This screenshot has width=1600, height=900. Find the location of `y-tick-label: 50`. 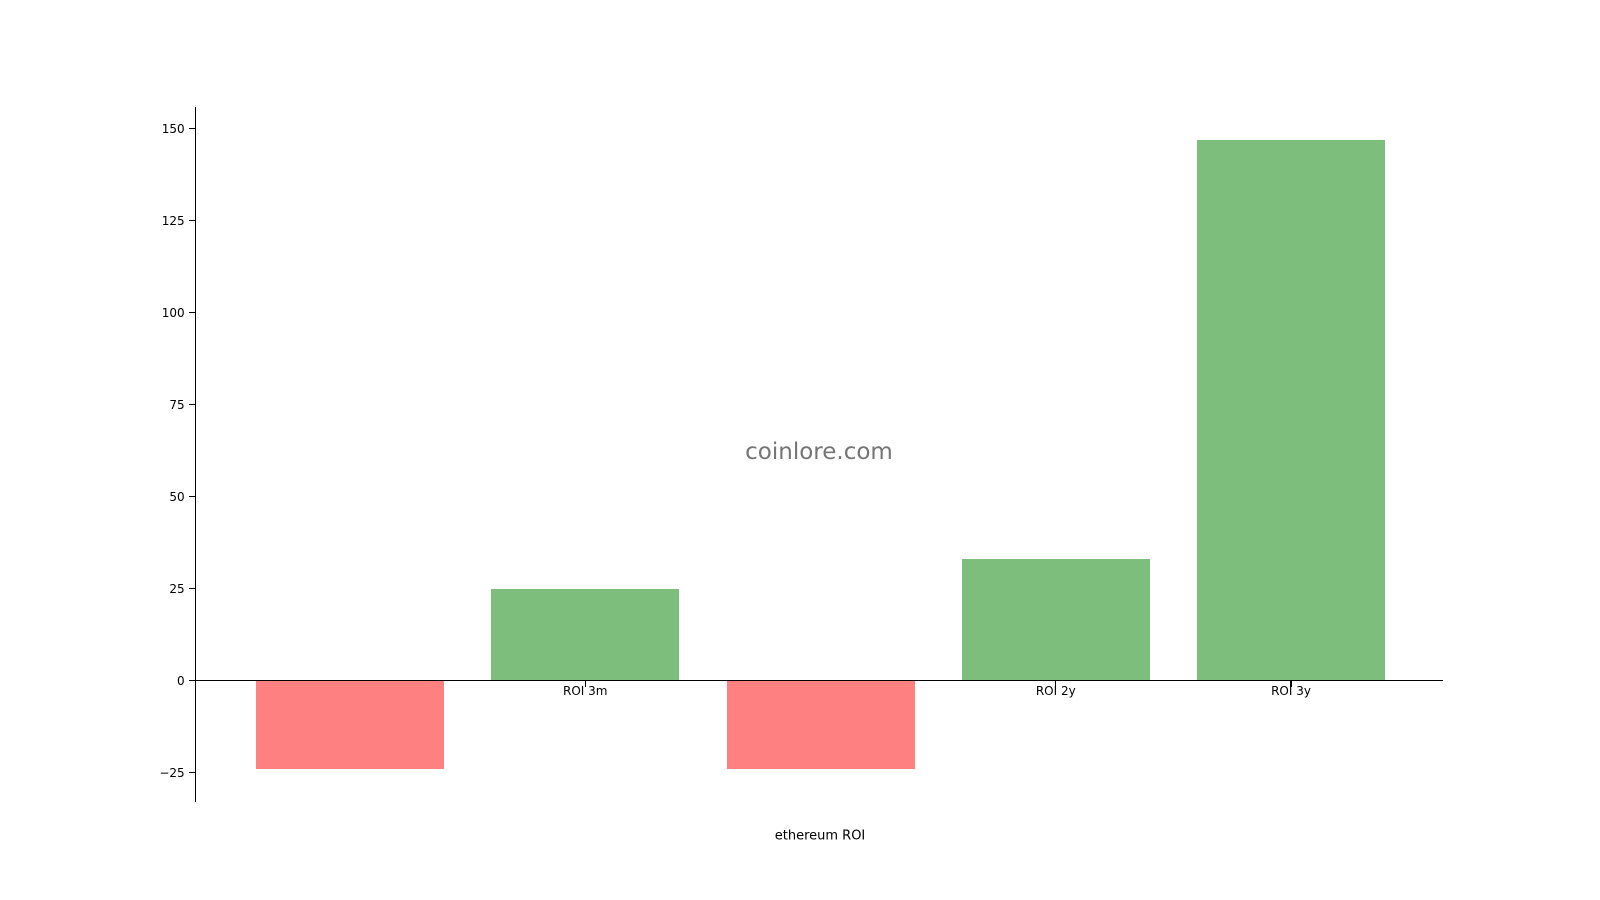

y-tick-label: 50 is located at coordinates (177, 496).